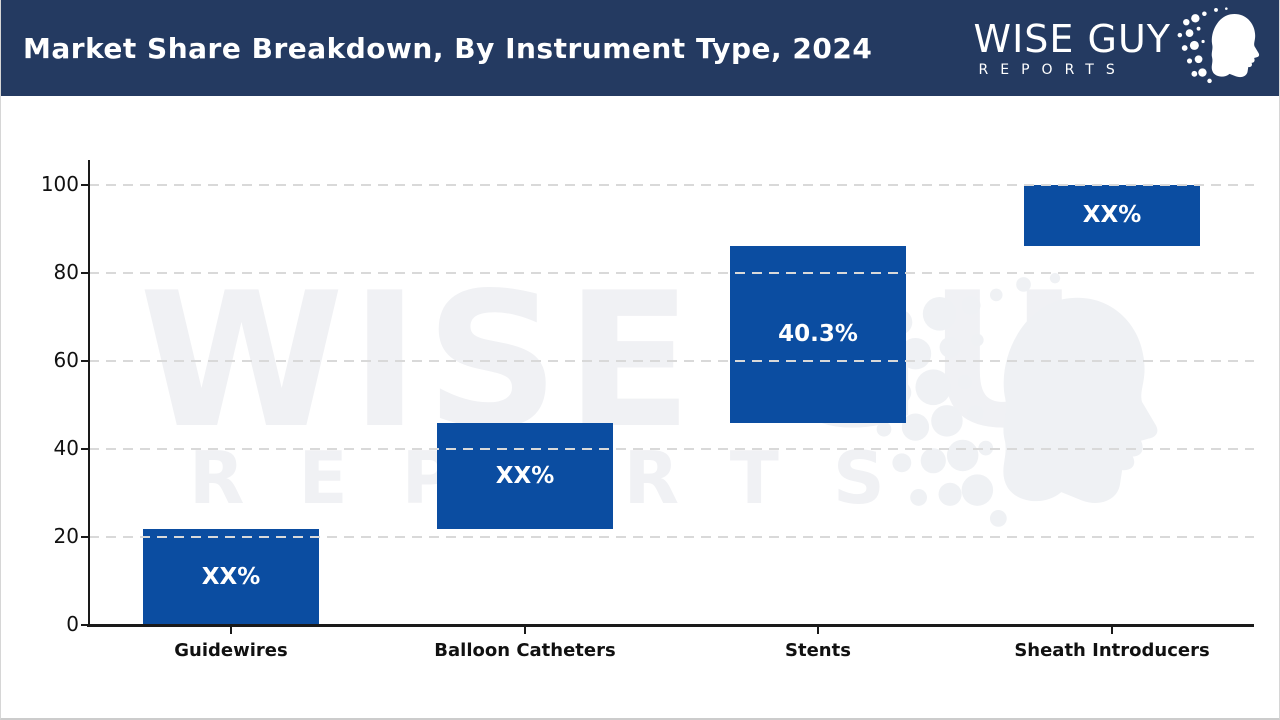 This screenshot has height=720, width=1280. What do you see at coordinates (1052, 69) in the screenshot?
I see `logo-subtitle: REPORTS` at bounding box center [1052, 69].